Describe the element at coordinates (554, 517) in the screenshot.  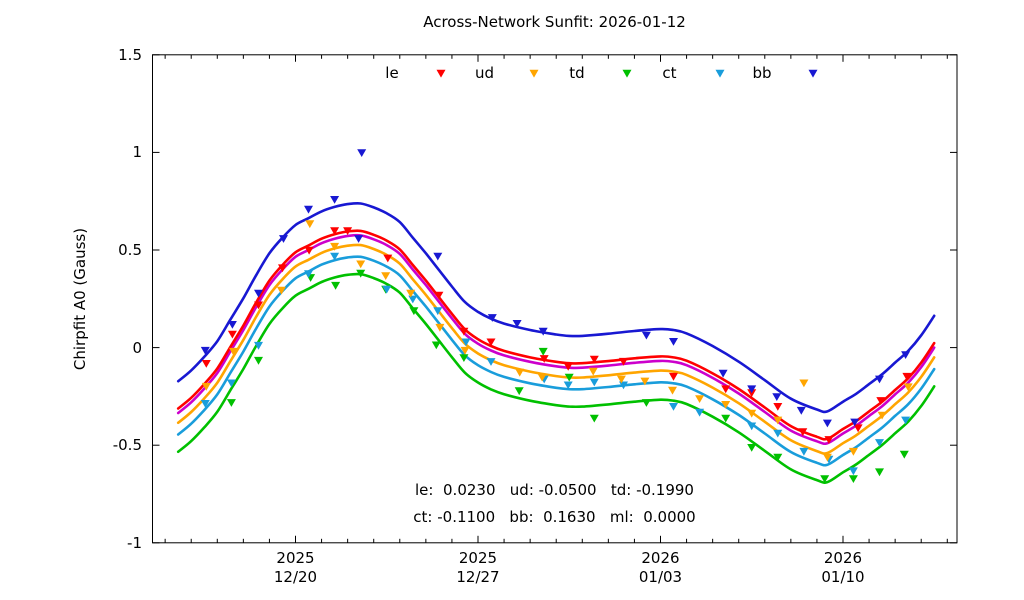
I see `fit-annotation-line-2: ct: -0.1100 bb: 0.1630 ml: 0.0000` at that location.